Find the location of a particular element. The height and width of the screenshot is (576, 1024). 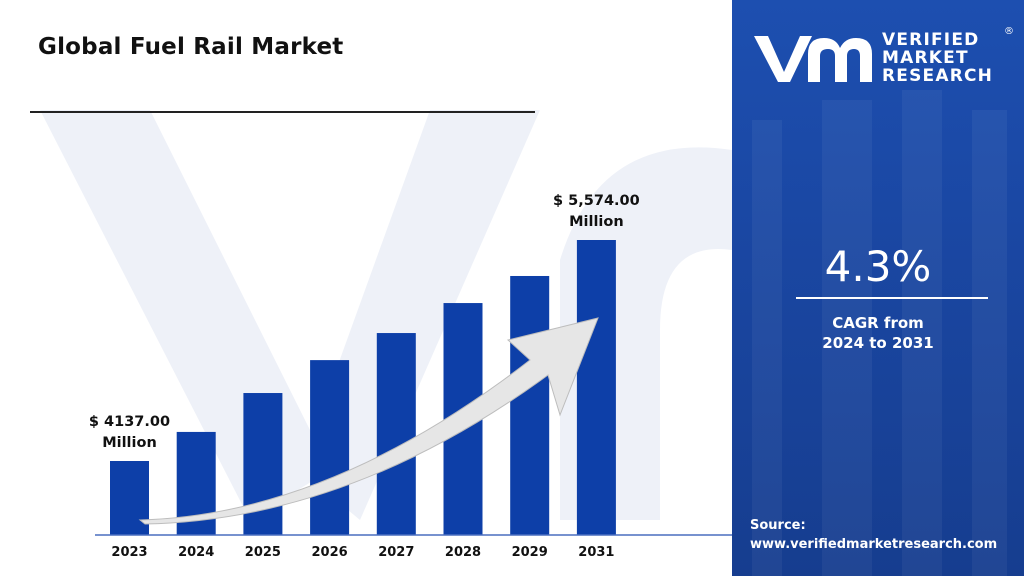

title-divider is located at coordinates (282, 112).